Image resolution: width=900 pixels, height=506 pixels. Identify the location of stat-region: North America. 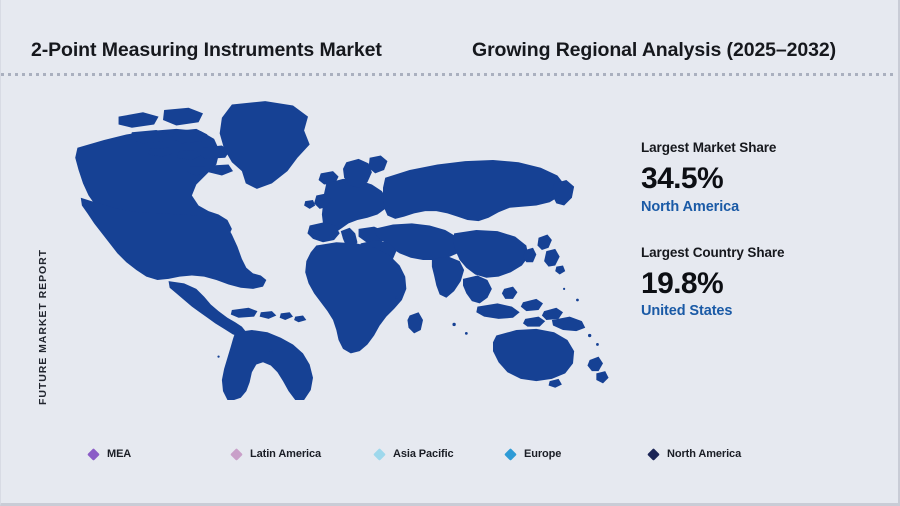
(690, 206).